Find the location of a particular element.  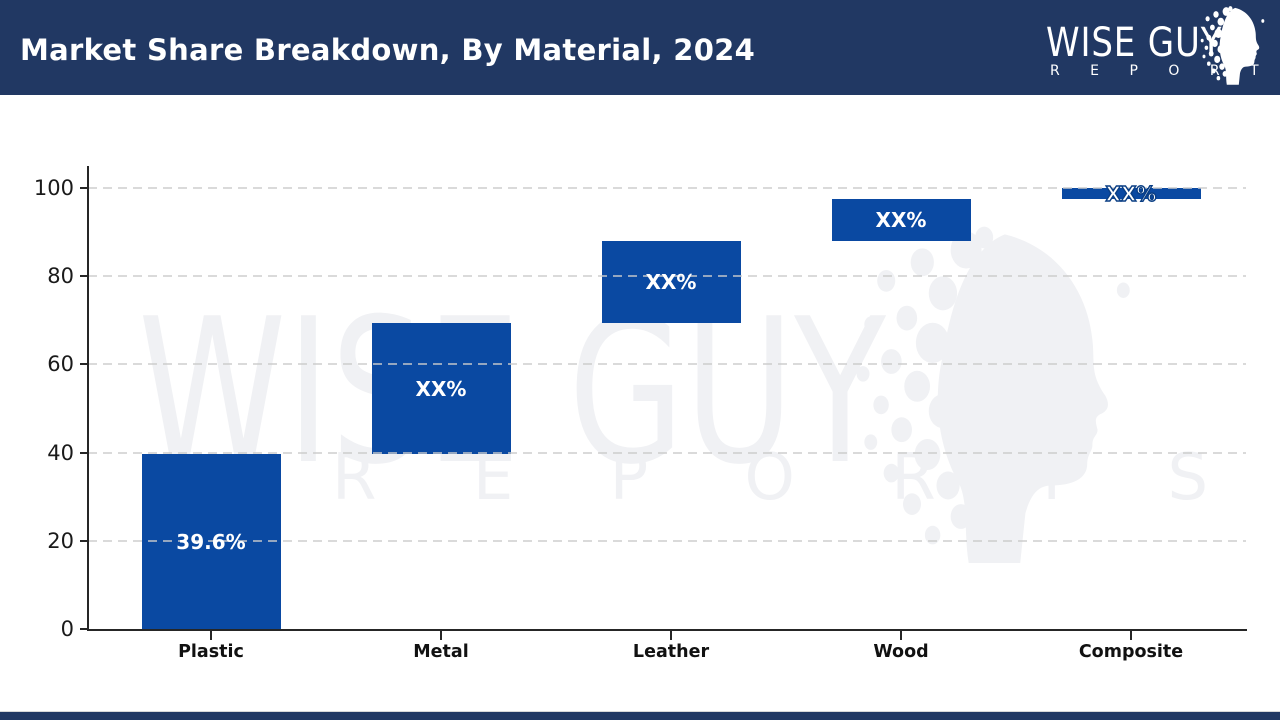

bar-label-plastic: 39.6% is located at coordinates (211, 541).